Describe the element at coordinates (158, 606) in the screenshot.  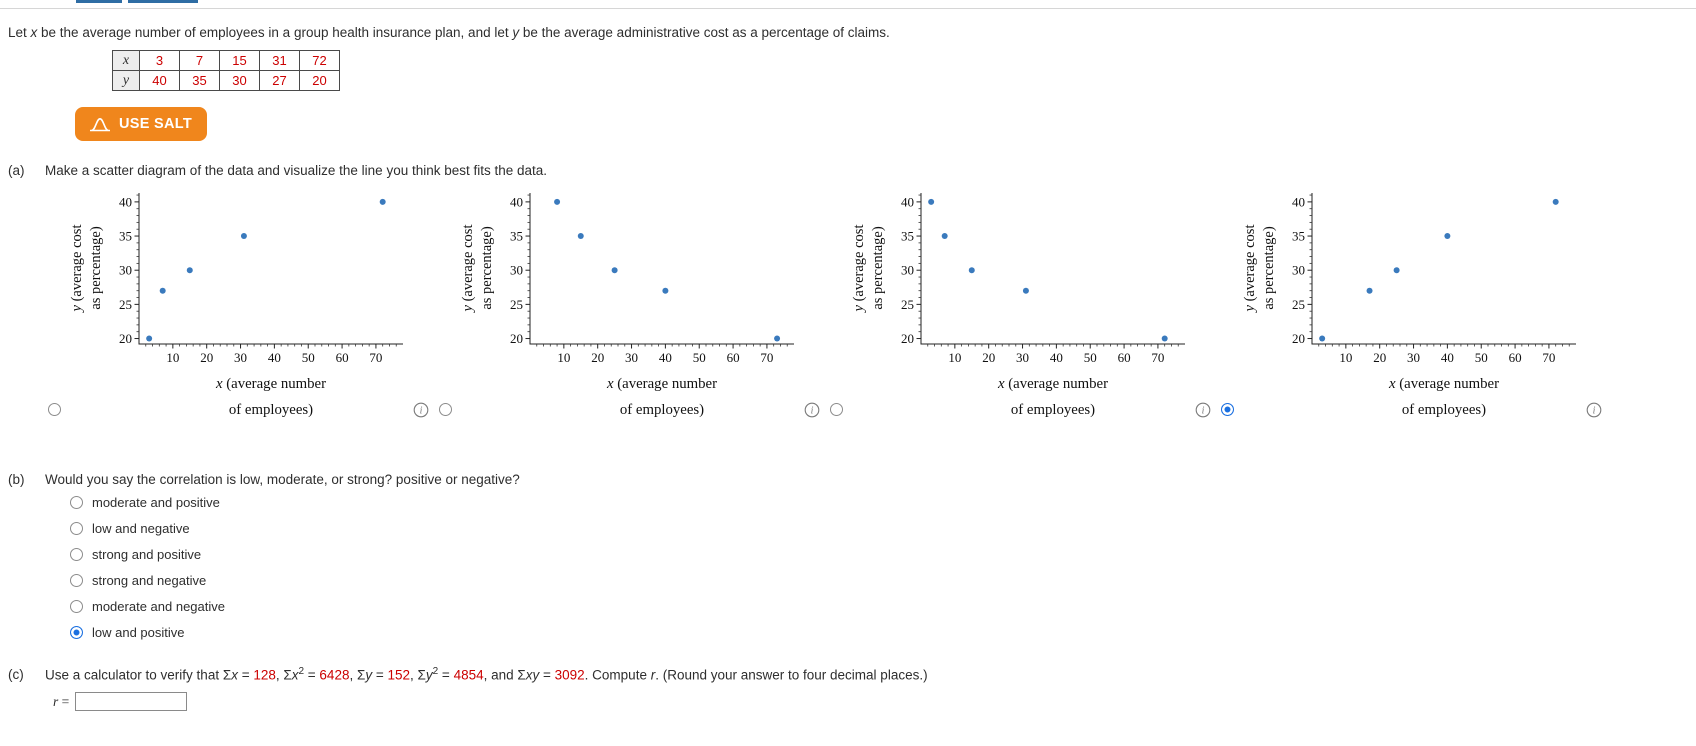
I see `option-label: moderate and negative` at that location.